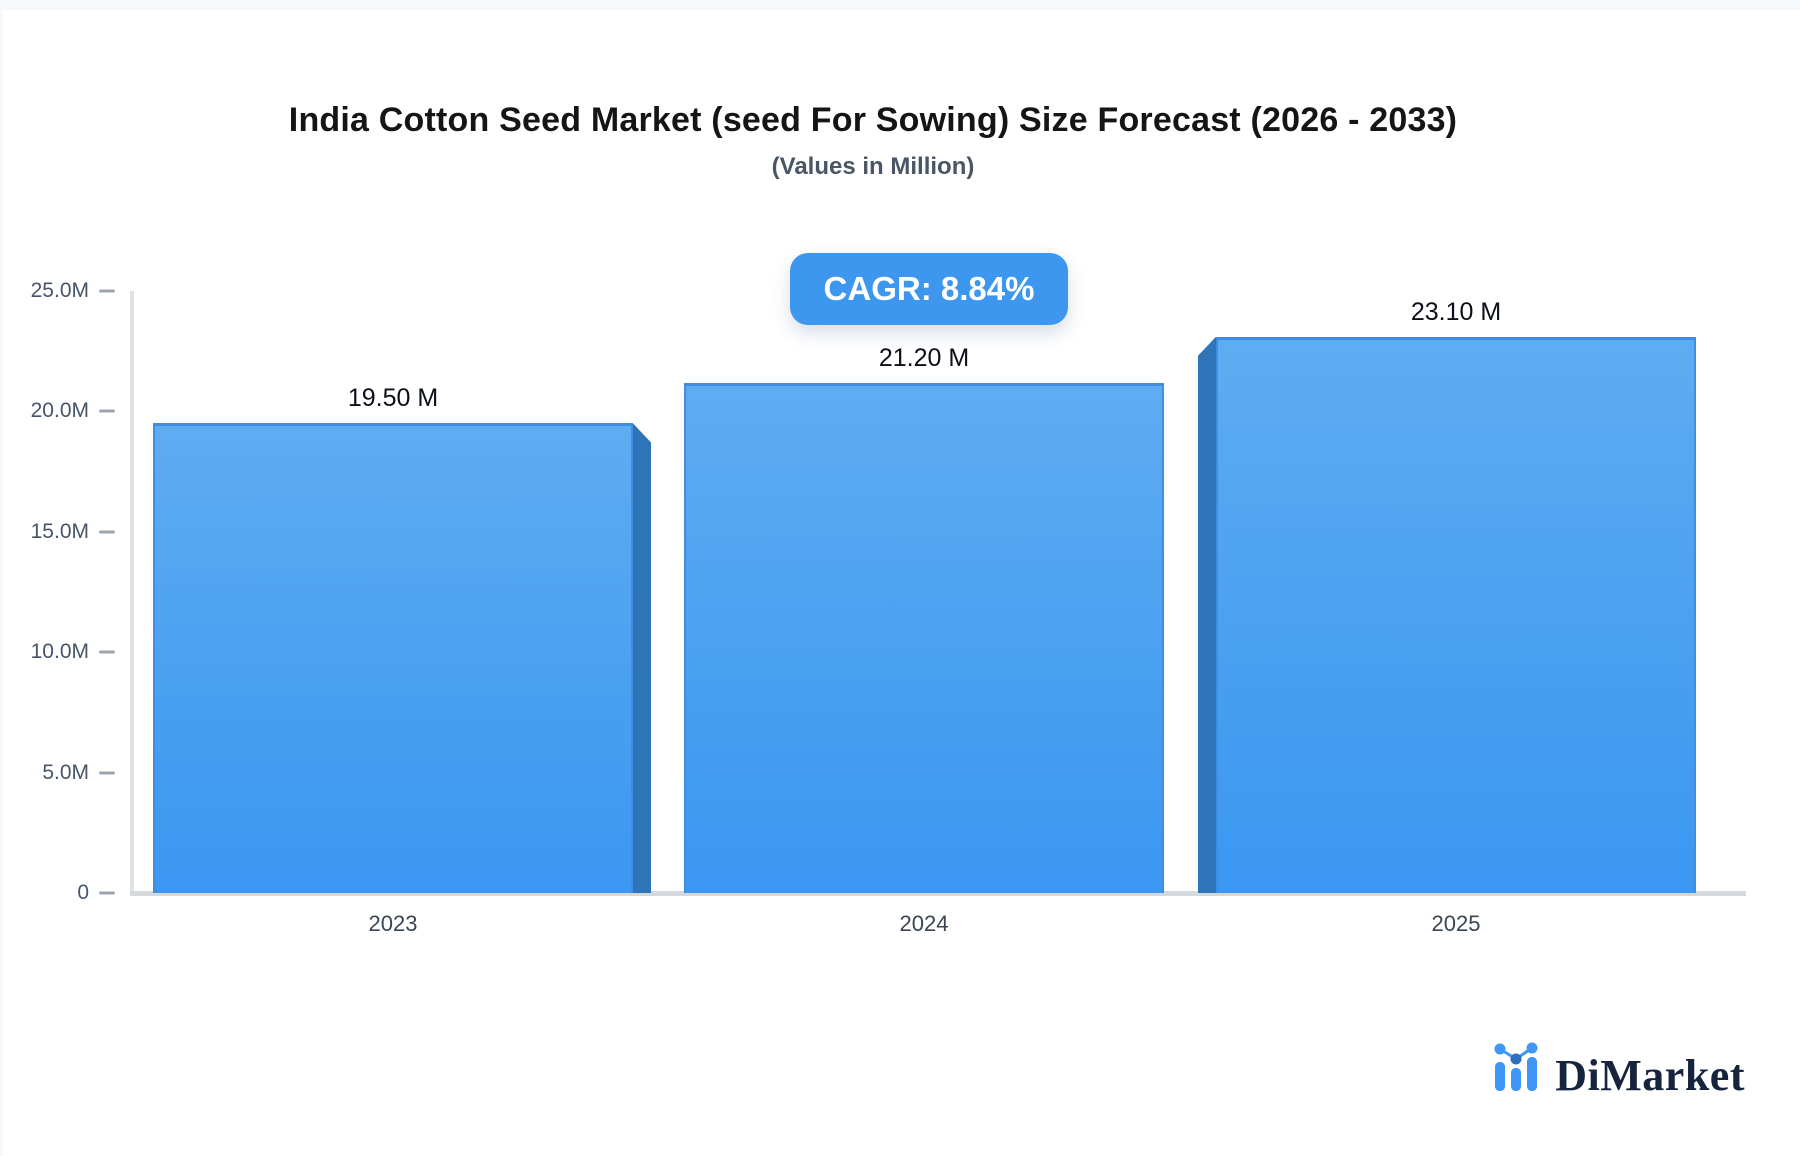 This screenshot has height=1156, width=1800. I want to click on page-edge, so click(901, 7).